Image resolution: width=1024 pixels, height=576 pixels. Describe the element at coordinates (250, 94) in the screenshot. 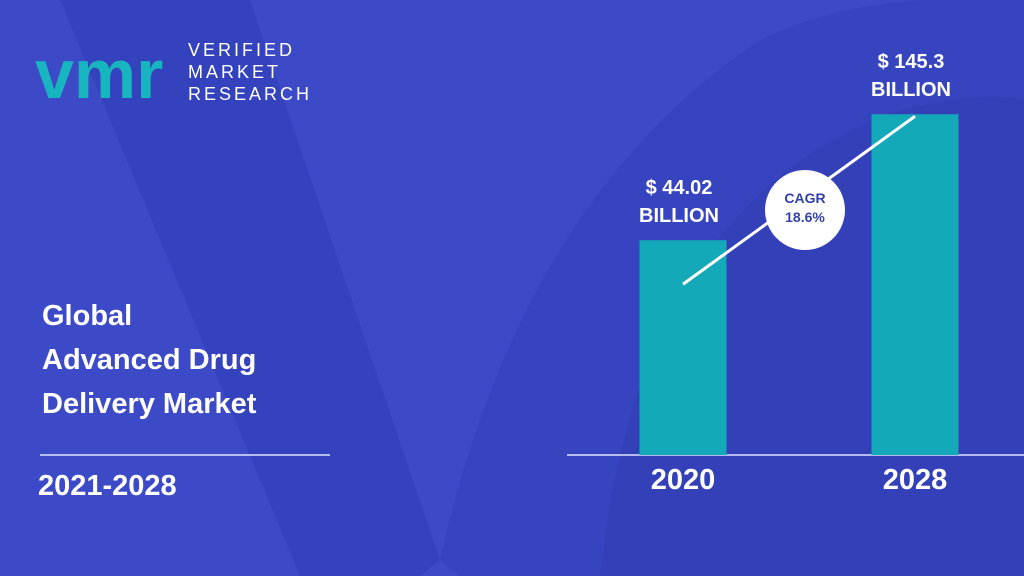

I see `logo-text: RESEARCH` at that location.